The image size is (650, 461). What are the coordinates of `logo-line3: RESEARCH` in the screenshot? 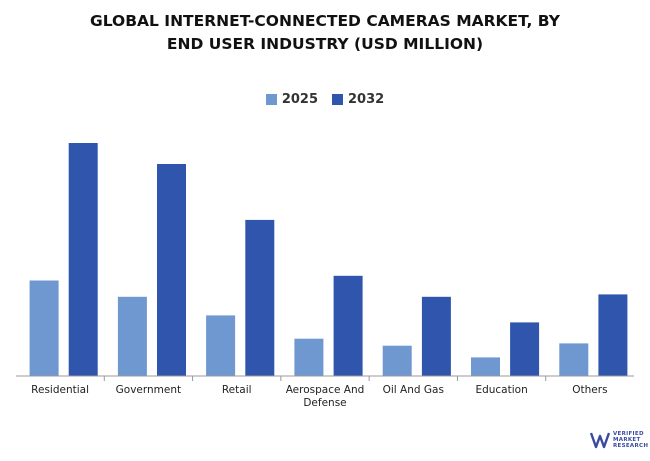 It's located at (631, 446).